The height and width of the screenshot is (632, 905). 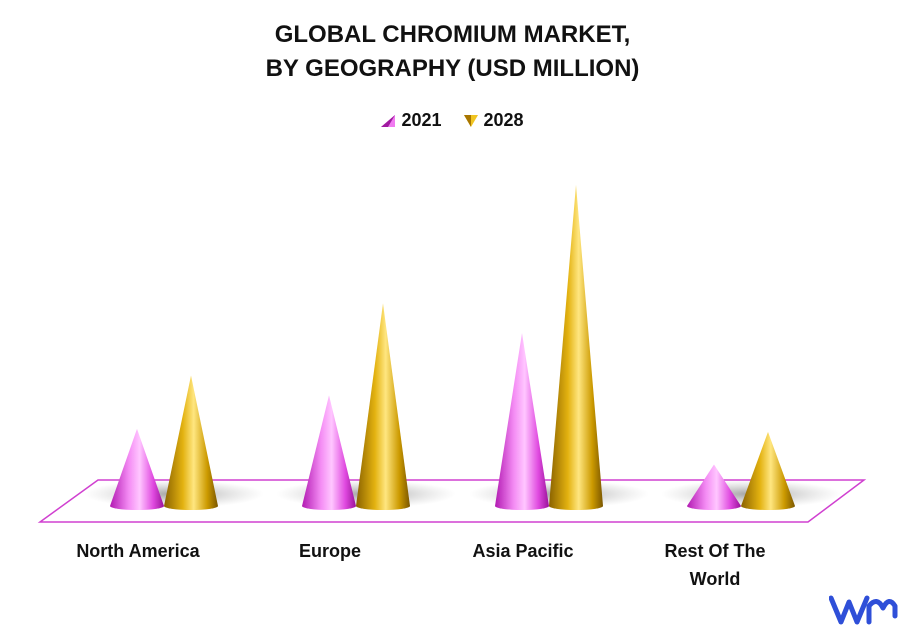 I want to click on cone-2021-asia-pacific, so click(x=522, y=421).